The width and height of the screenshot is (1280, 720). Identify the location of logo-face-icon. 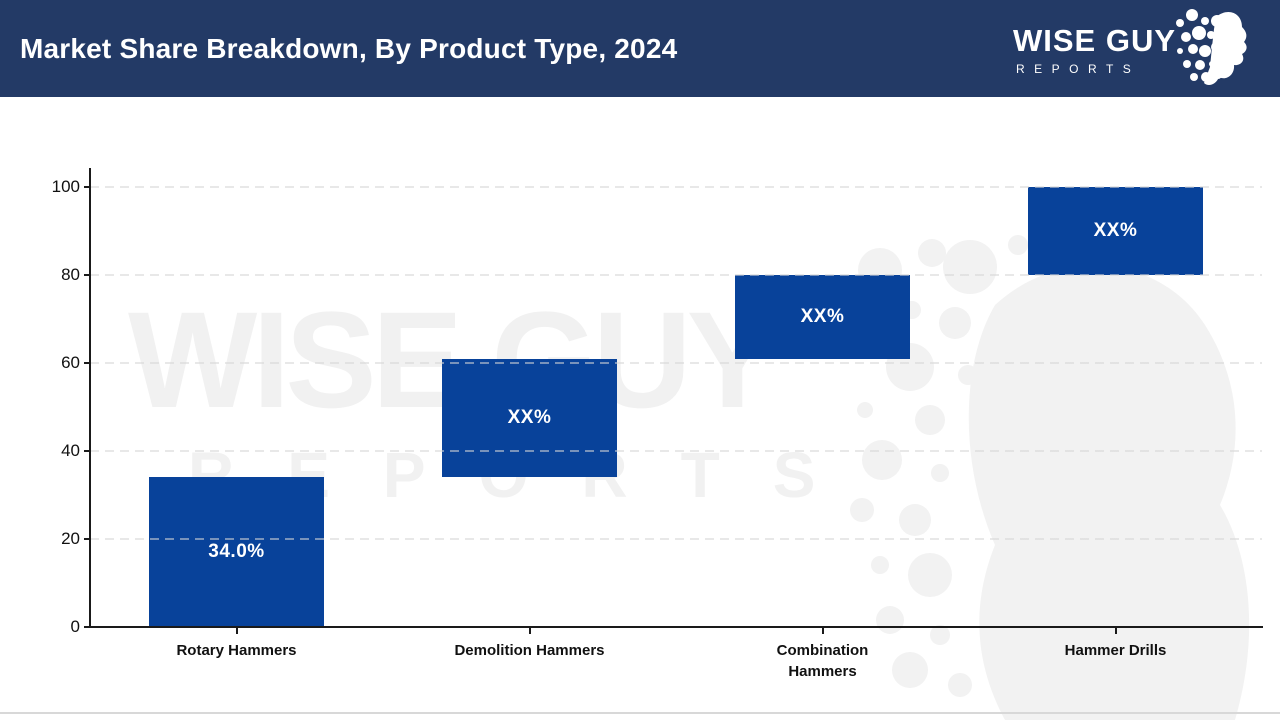
(1211, 47).